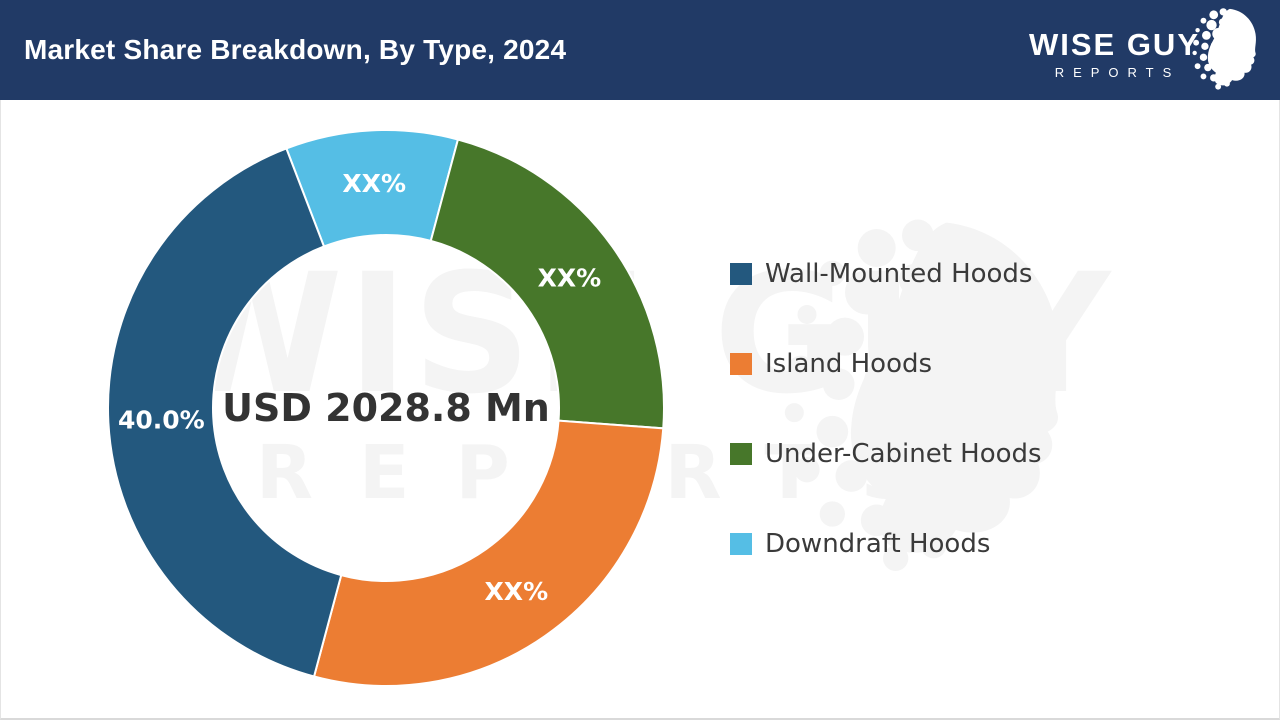  I want to click on donut-center-label: USD 2028.8 Mn, so click(386, 408).